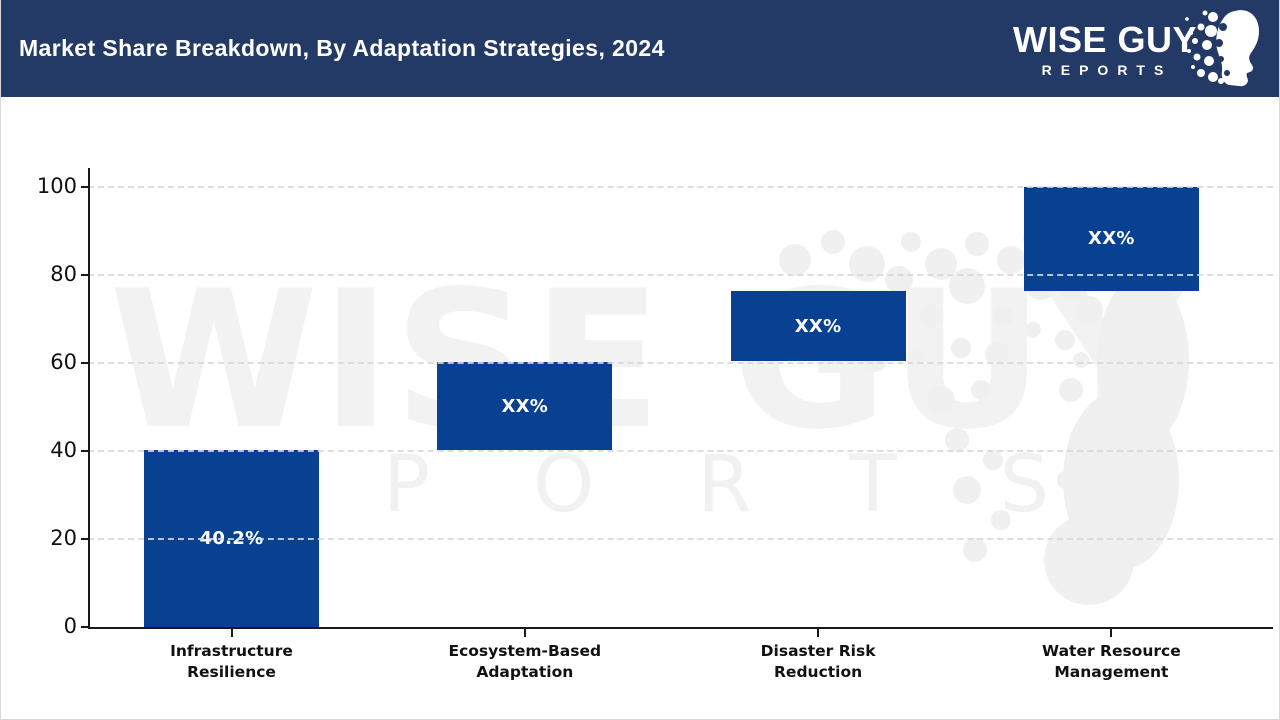  What do you see at coordinates (56, 186) in the screenshot?
I see `y-tick-label-100: 100` at bounding box center [56, 186].